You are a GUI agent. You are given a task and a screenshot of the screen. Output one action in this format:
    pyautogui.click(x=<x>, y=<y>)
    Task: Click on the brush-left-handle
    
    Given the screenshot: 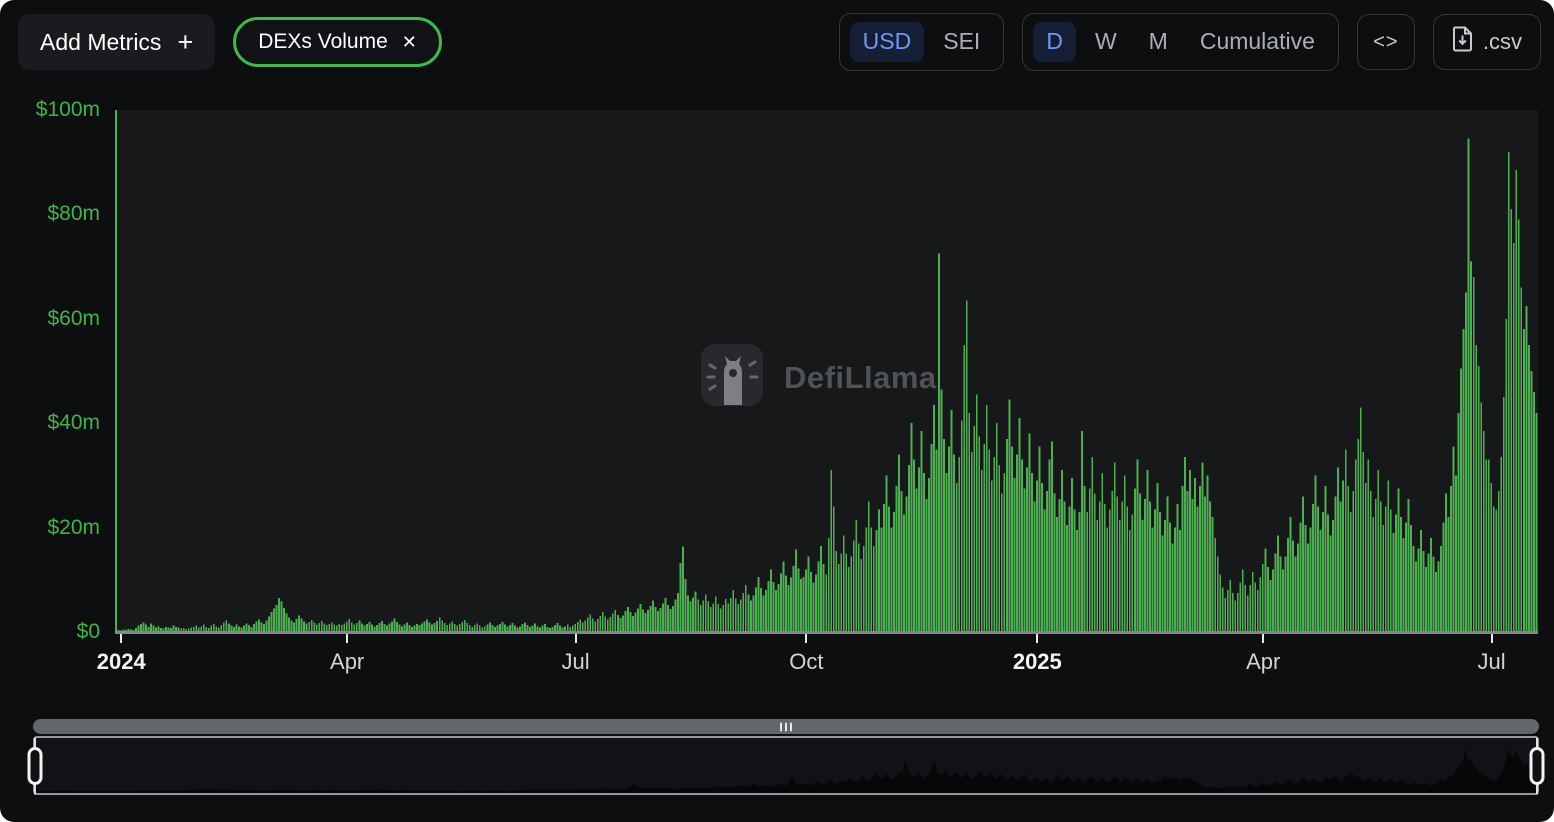 What is the action you would take?
    pyautogui.click(x=35, y=765)
    